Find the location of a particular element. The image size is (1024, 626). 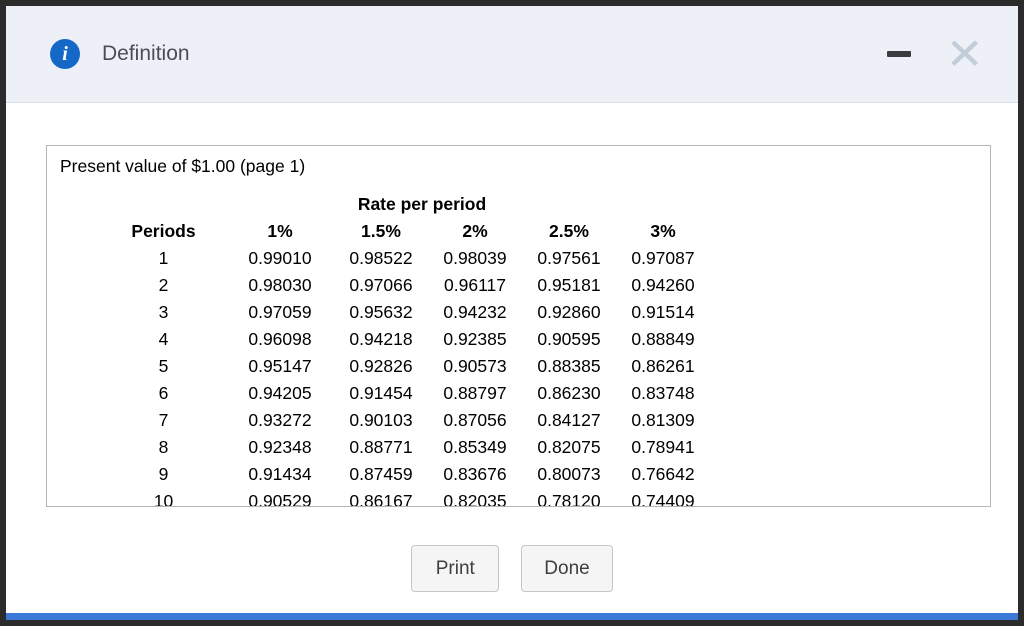

value-cell: 0.90573 is located at coordinates (475, 366).